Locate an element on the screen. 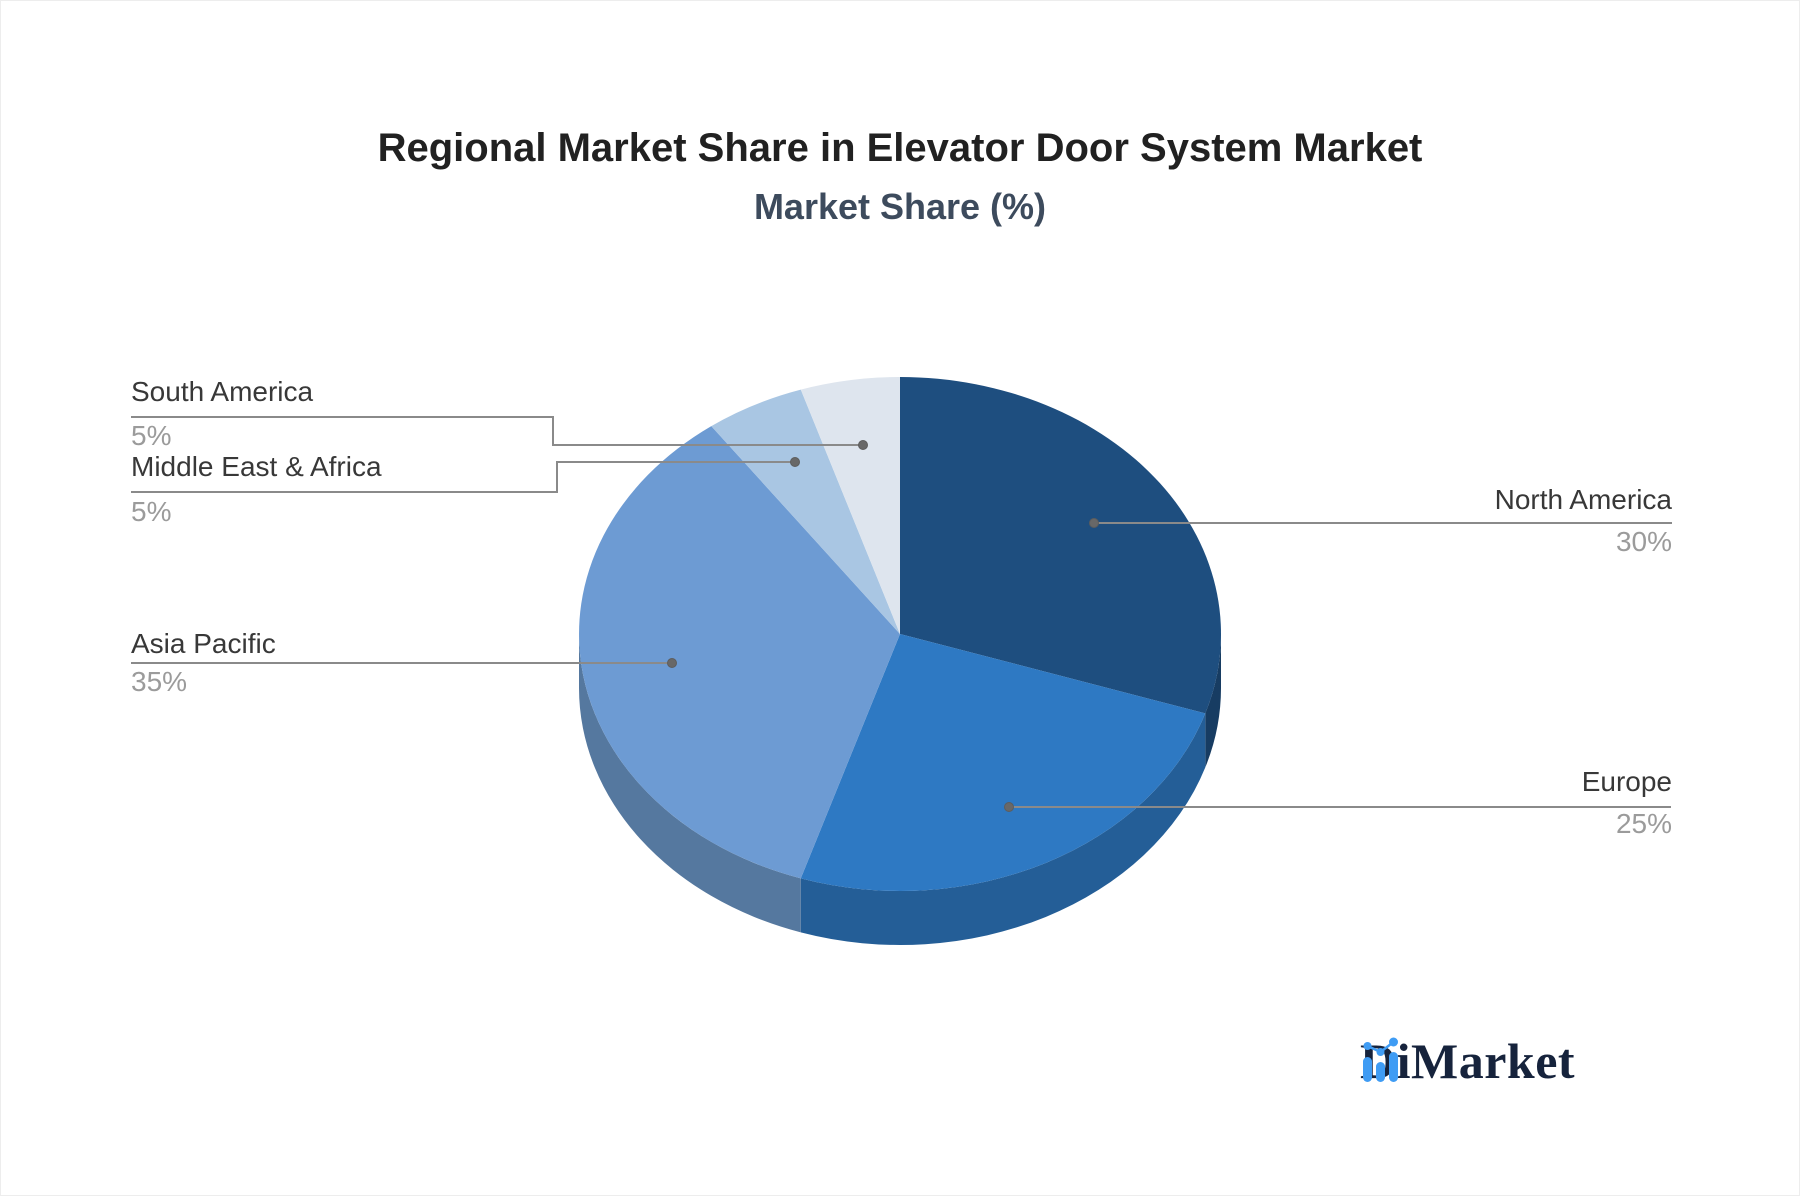 Image resolution: width=1800 pixels, height=1196 pixels. pie-slice-europe is located at coordinates (1003, 762).